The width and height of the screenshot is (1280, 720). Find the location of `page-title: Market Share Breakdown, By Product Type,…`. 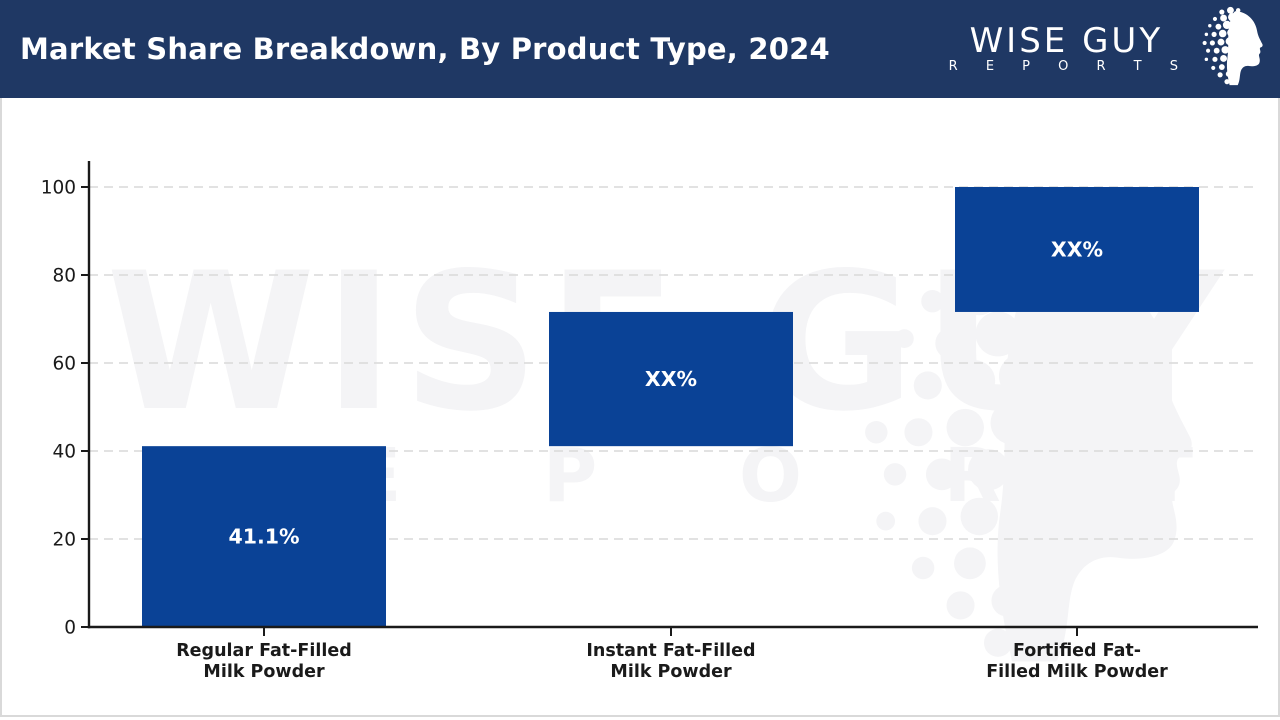

page-title: Market Share Breakdown, By Product Type,… is located at coordinates (425, 49).